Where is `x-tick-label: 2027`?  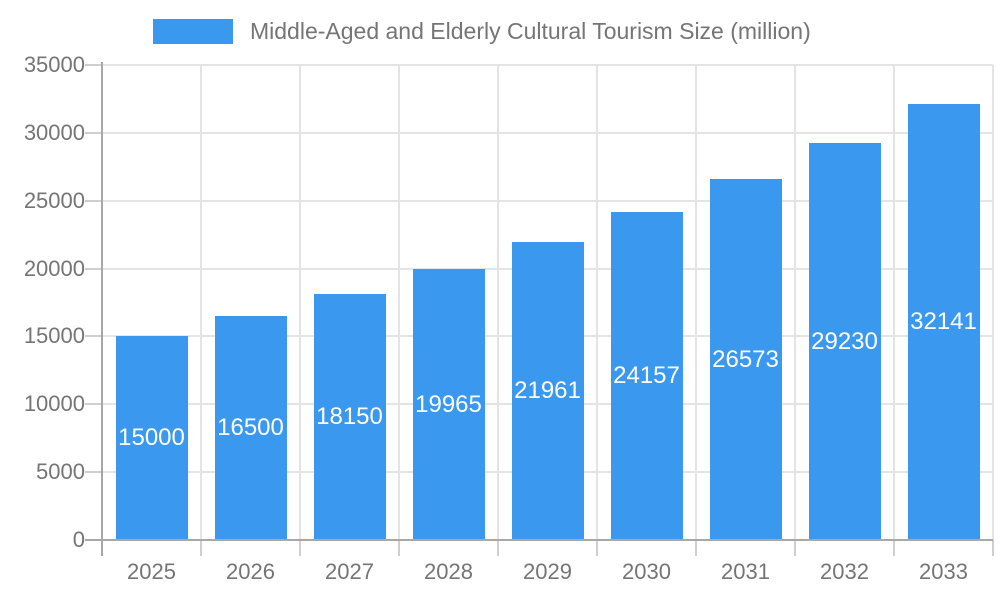
x-tick-label: 2027 is located at coordinates (349, 571).